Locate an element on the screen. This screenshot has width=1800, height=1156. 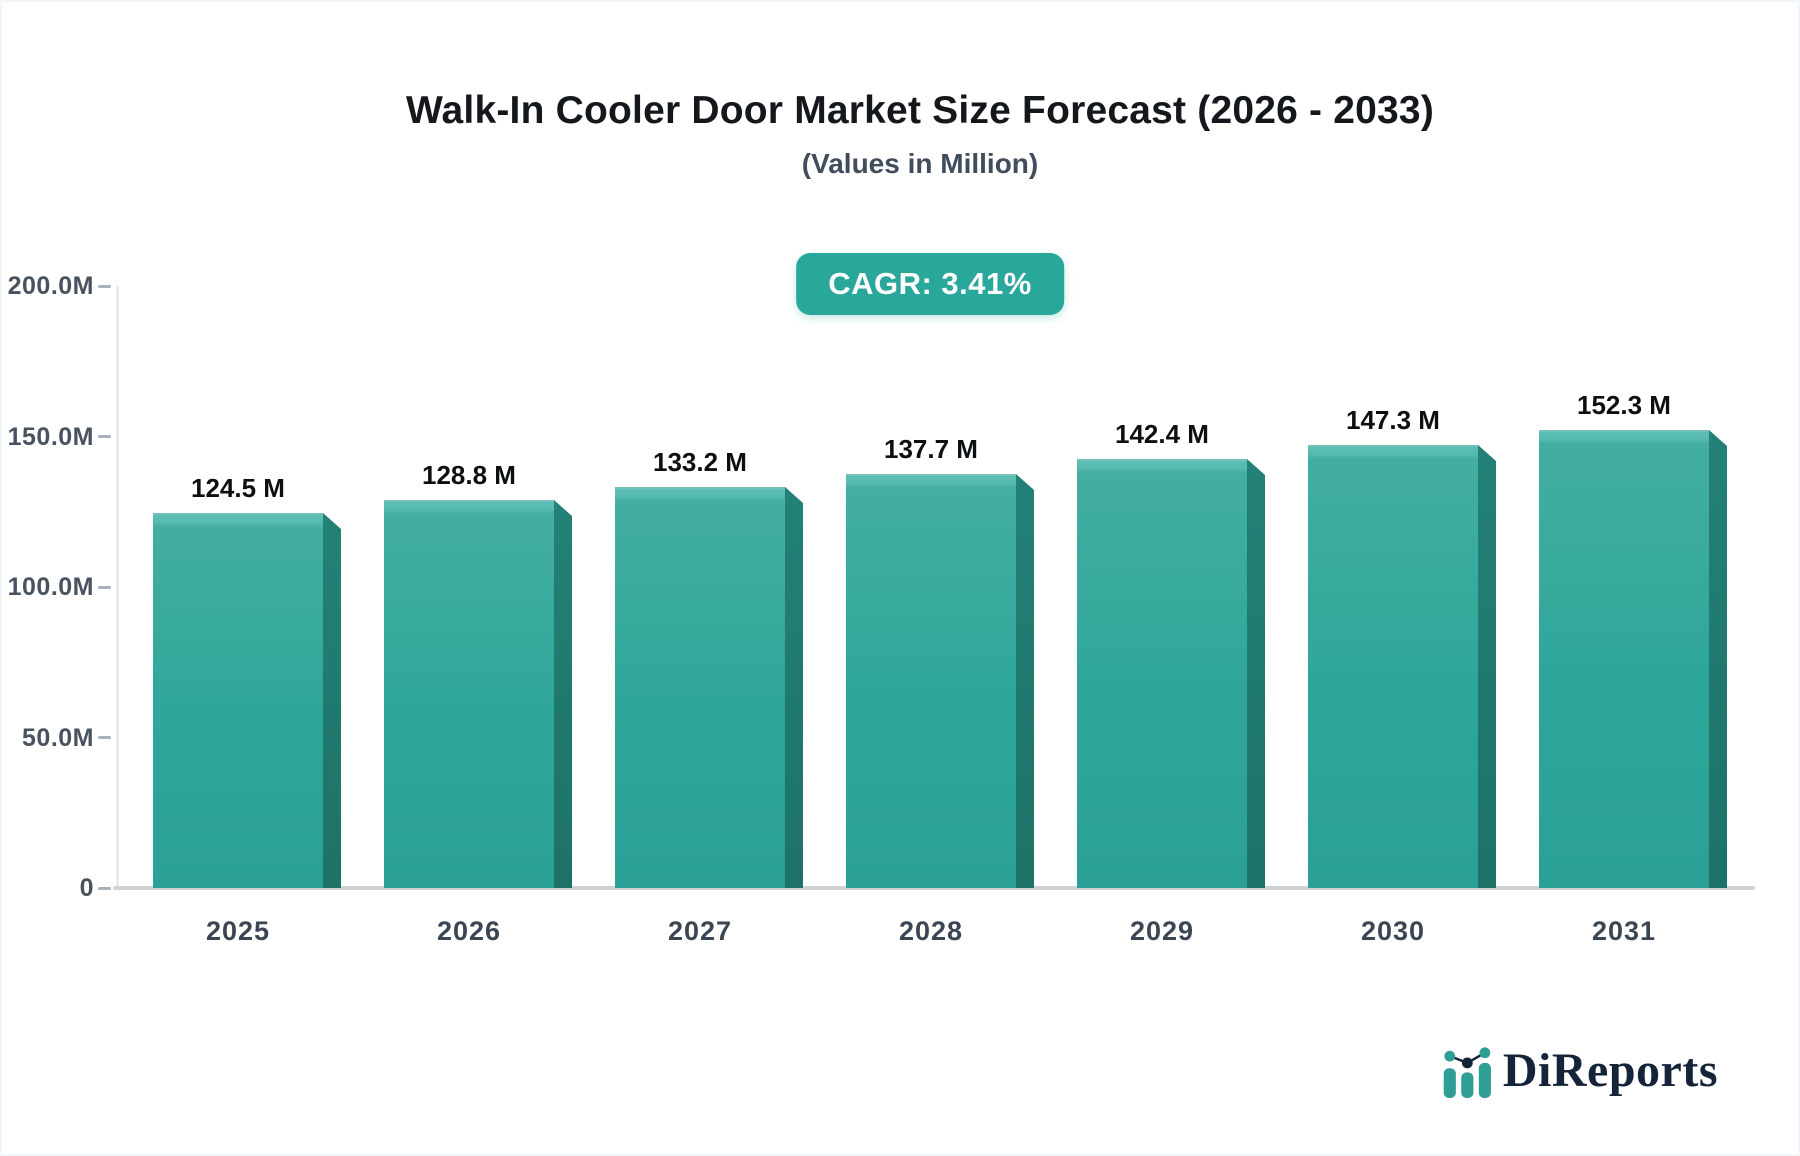
bar-value-label: 137.7 M is located at coordinates (931, 449).